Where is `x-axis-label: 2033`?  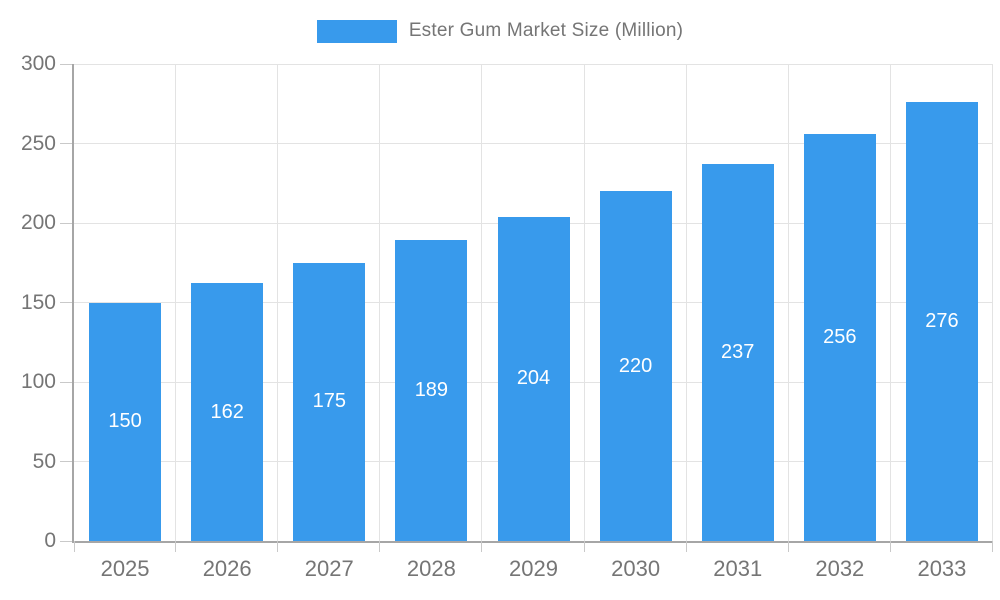
x-axis-label: 2033 is located at coordinates (942, 568).